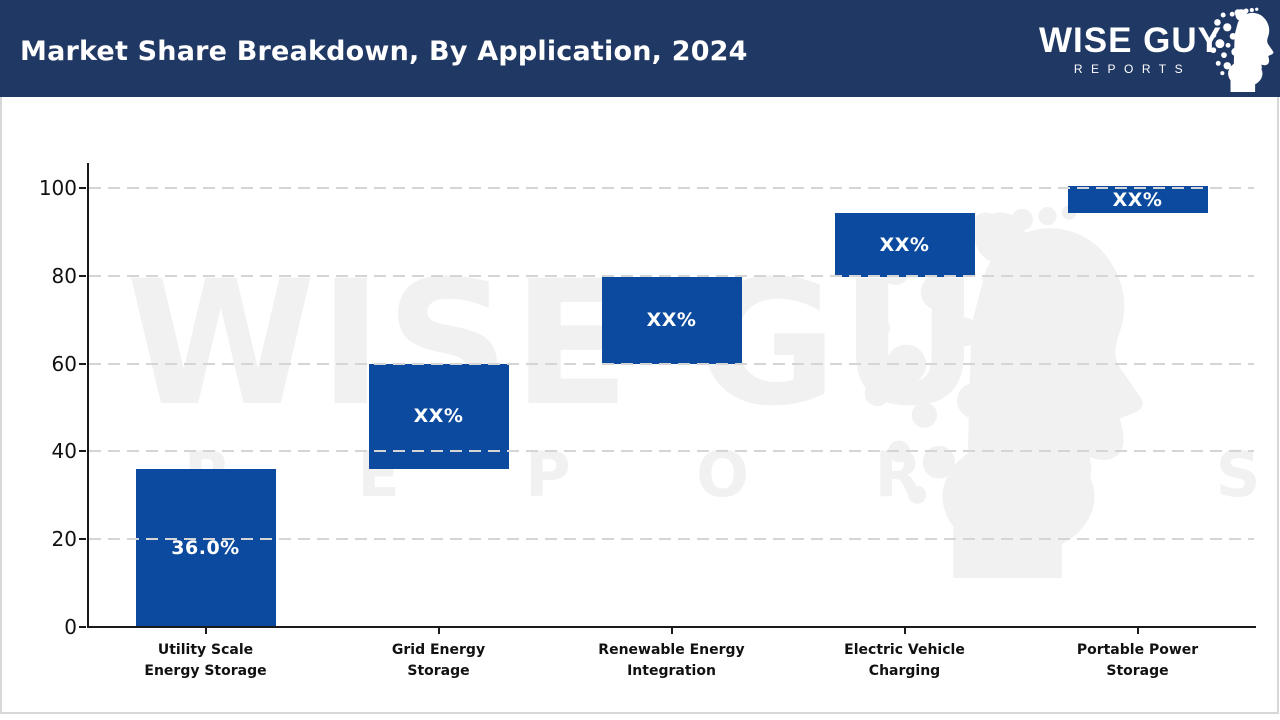  What do you see at coordinates (439, 661) in the screenshot?
I see `x-category-label: Grid Energy Storage` at bounding box center [439, 661].